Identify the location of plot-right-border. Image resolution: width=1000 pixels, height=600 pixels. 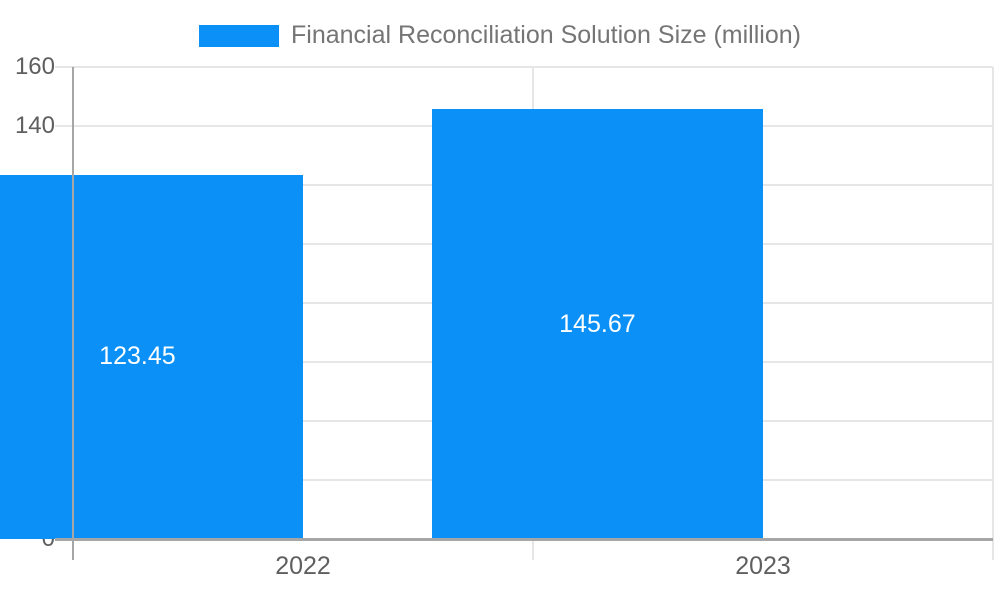
(993, 313).